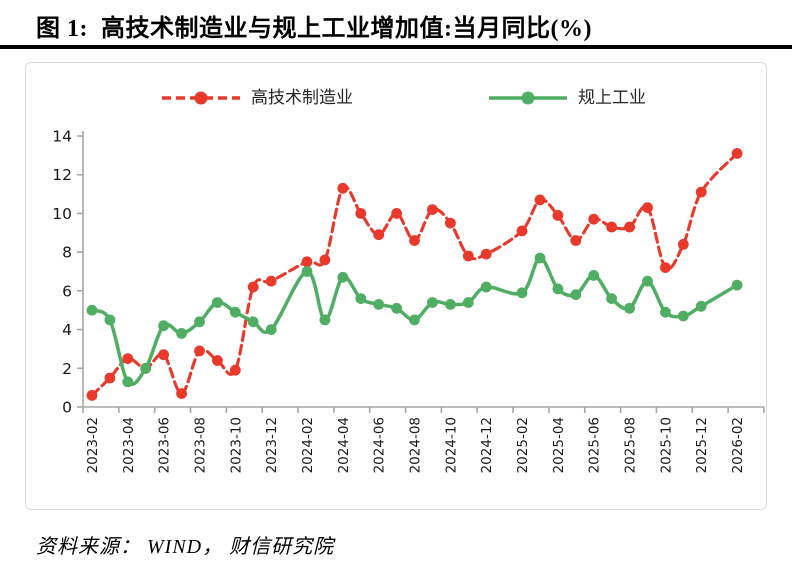  I want to click on y-tick-label: 12, so click(62, 175).